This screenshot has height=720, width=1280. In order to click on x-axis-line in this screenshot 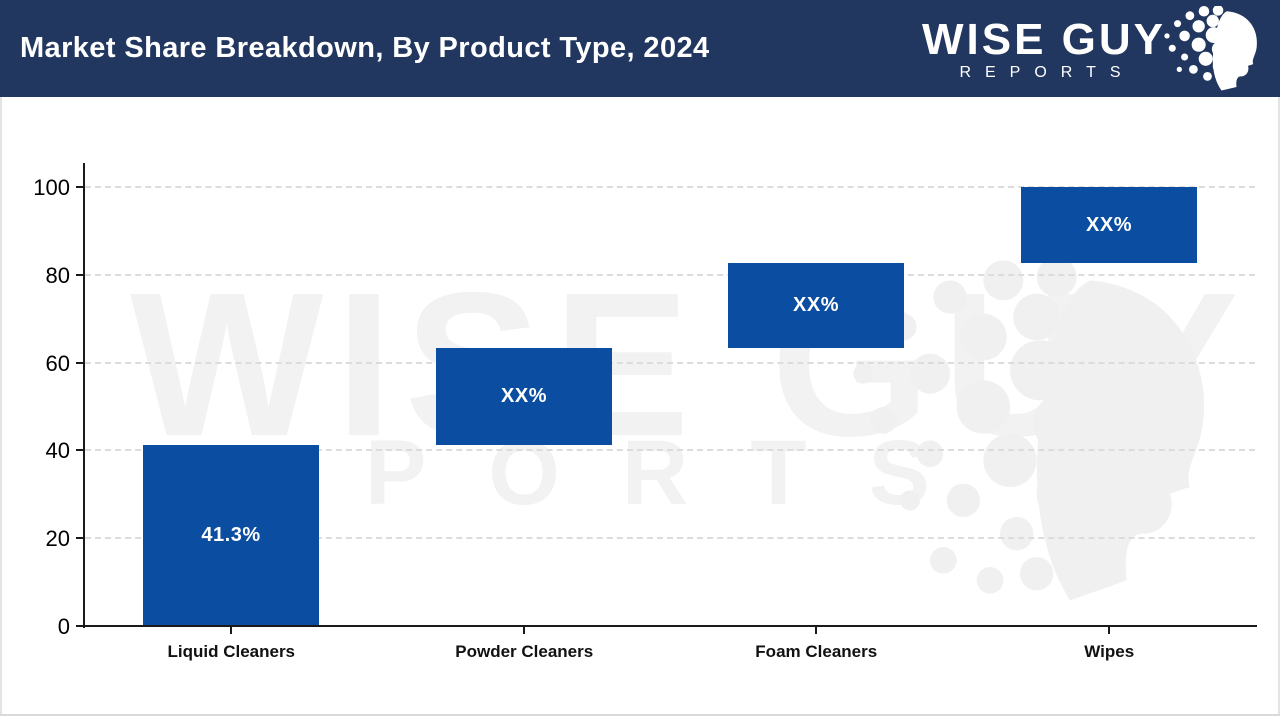, I will do `click(670, 626)`.